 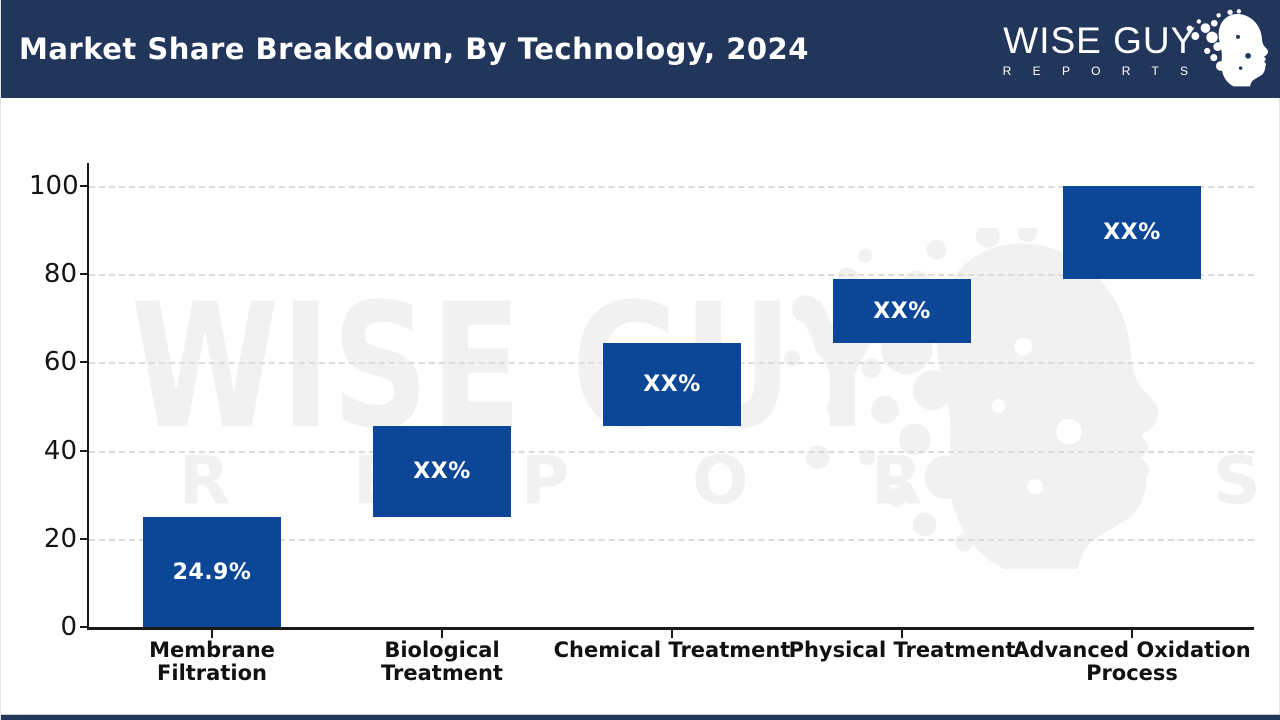 I want to click on x-axis-tick-advanced-oxidation-process, so click(x=1132, y=634).